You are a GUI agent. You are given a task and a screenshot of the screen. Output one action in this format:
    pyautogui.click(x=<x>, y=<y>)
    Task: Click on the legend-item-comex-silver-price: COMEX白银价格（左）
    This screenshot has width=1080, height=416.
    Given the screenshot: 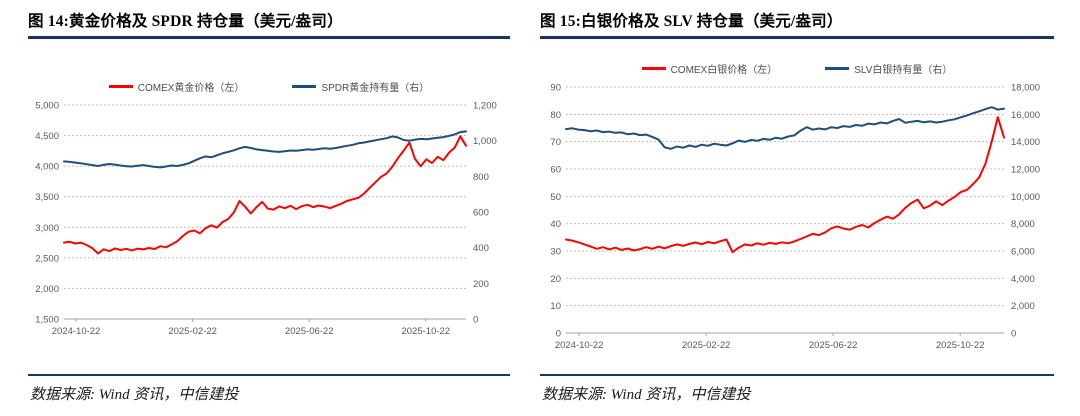 What is the action you would take?
    pyautogui.click(x=709, y=68)
    